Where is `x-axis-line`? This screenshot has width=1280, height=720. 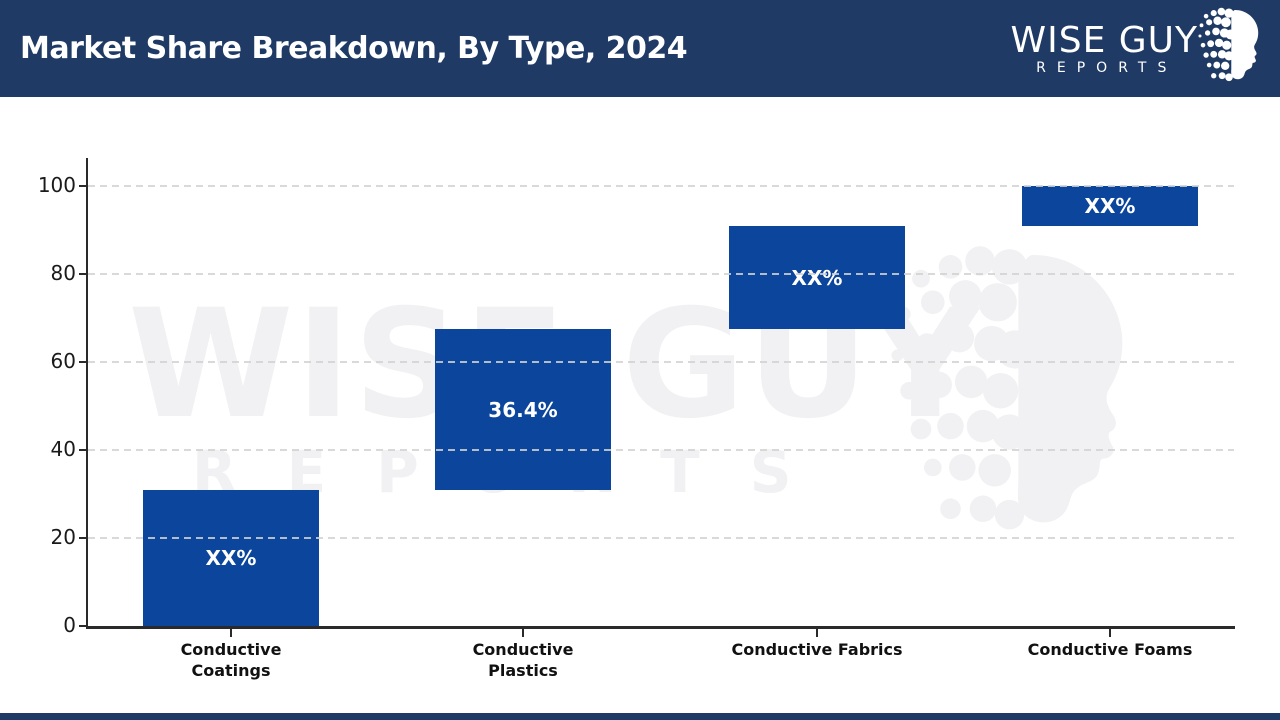
x-axis-line is located at coordinates (660, 627).